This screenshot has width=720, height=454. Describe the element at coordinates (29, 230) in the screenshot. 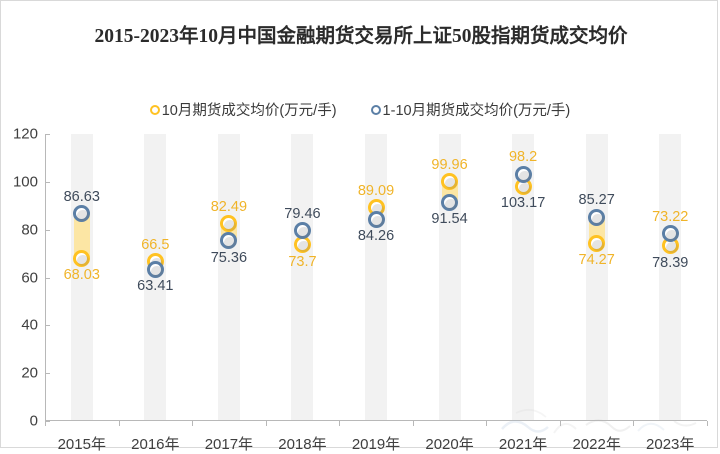

I see `y-axis-label: 80` at that location.